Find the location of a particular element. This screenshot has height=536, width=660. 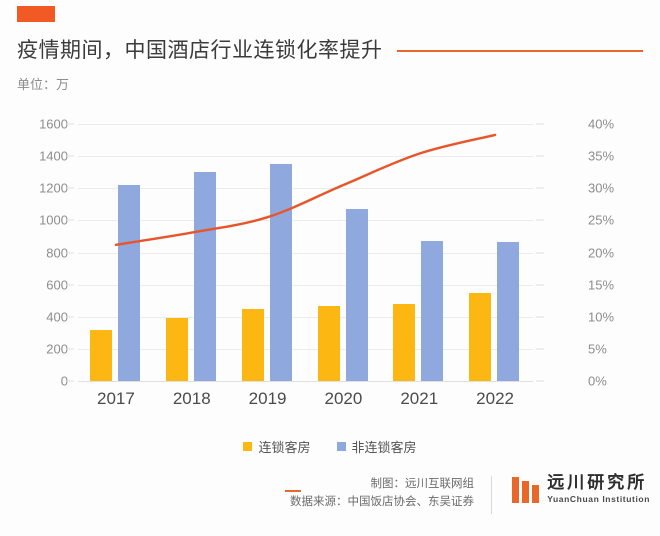

footer-divider is located at coordinates (491, 495).